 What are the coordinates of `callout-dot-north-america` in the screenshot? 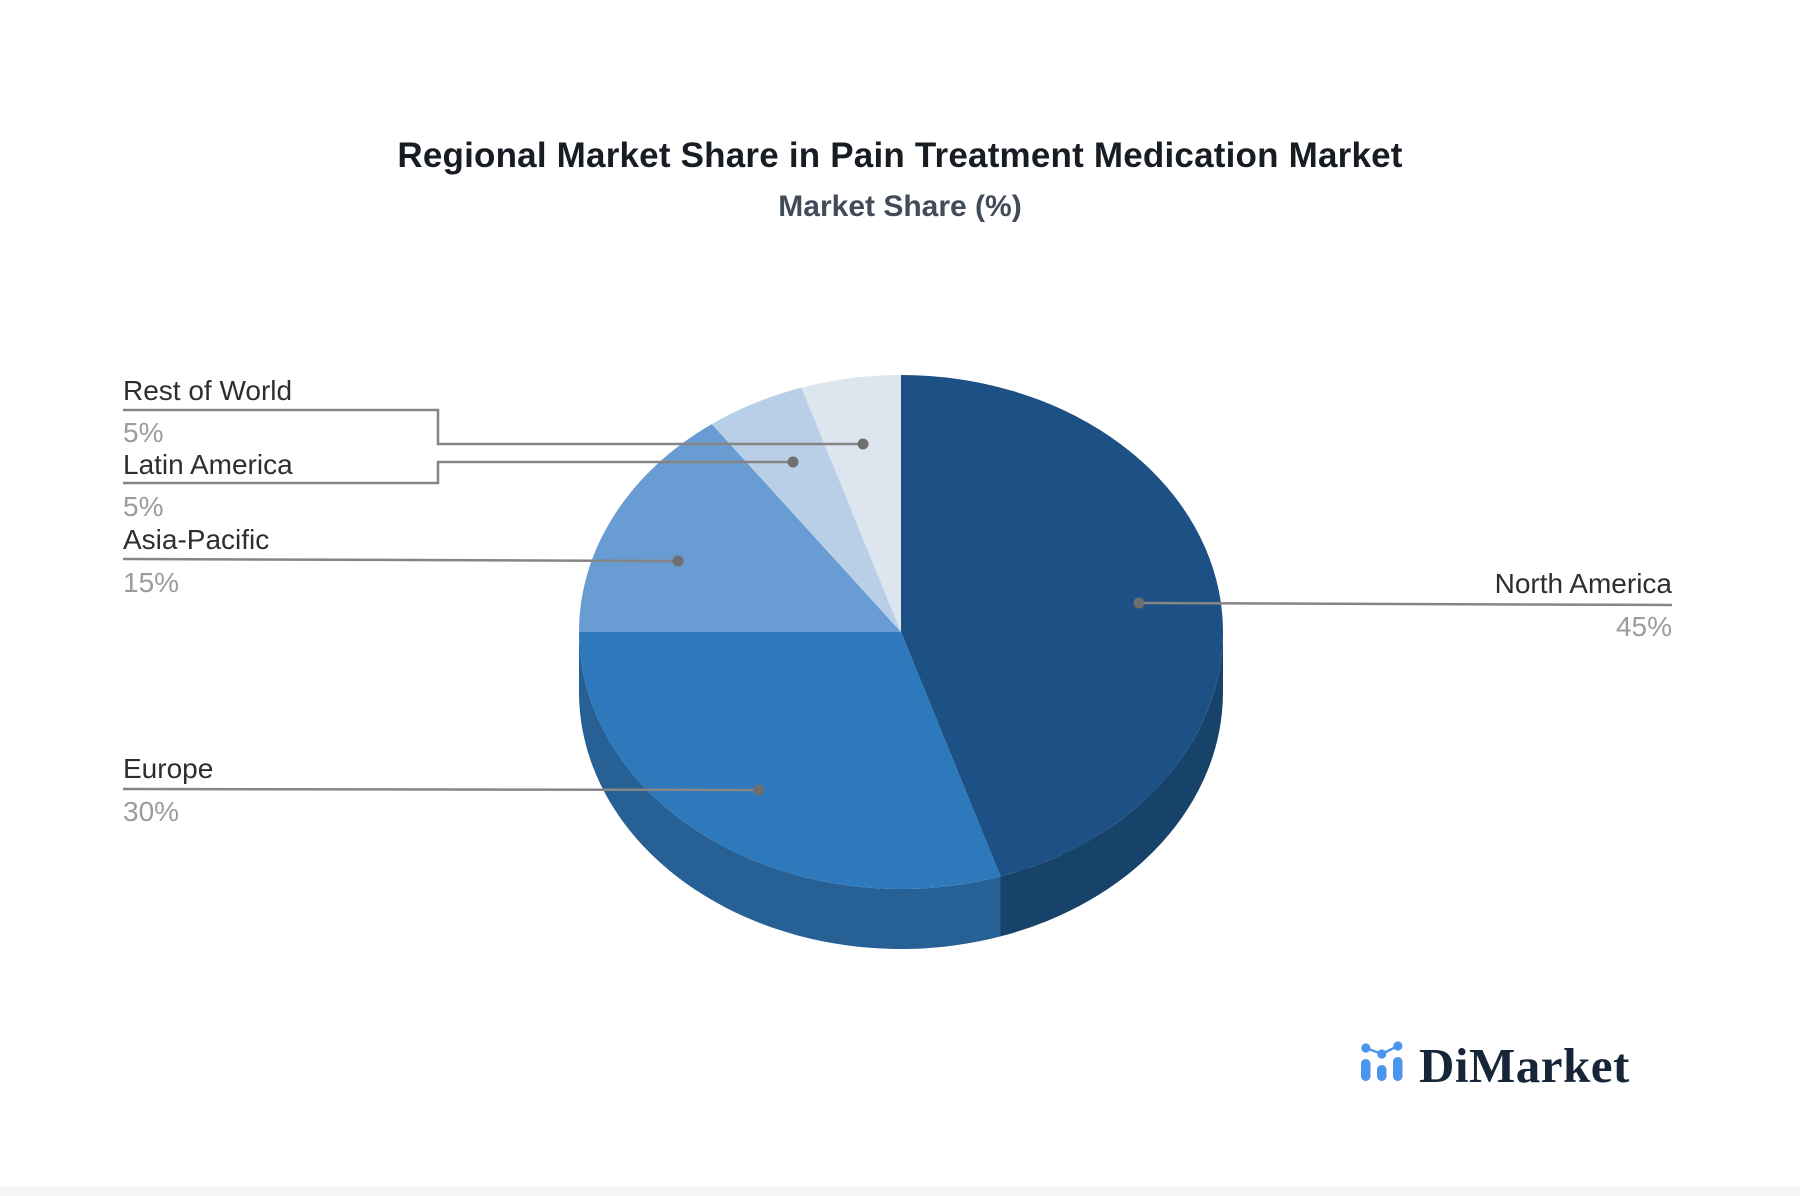 It's located at (1139, 603).